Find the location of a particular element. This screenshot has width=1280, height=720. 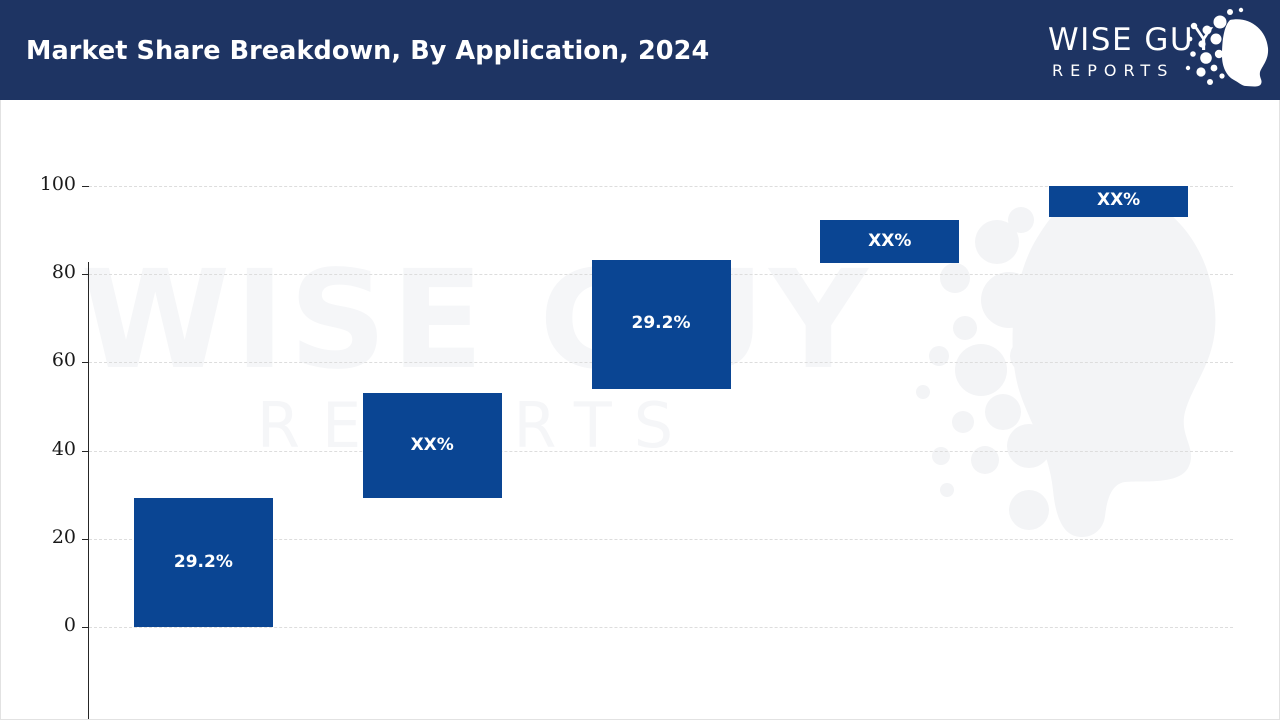

bar-commercial: XX% is located at coordinates (432, 446).